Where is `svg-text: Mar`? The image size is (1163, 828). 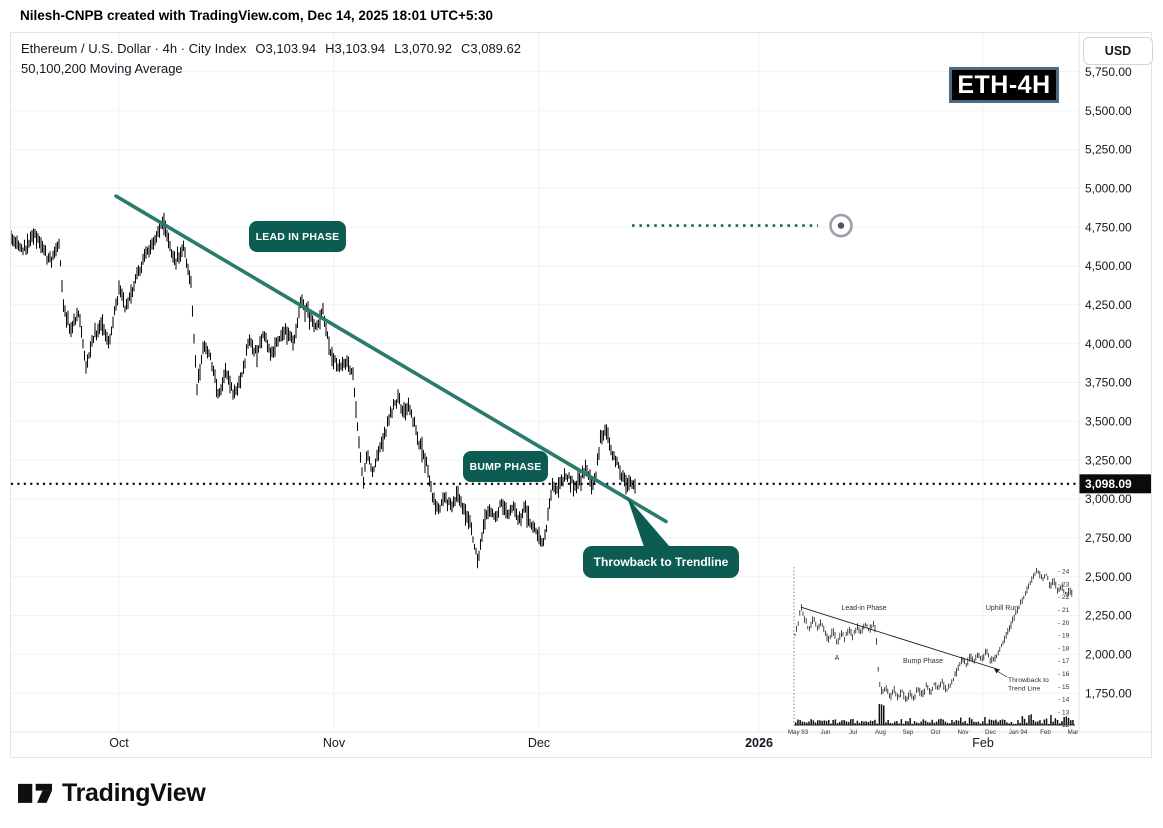
svg-text: Mar is located at coordinates (1073, 732).